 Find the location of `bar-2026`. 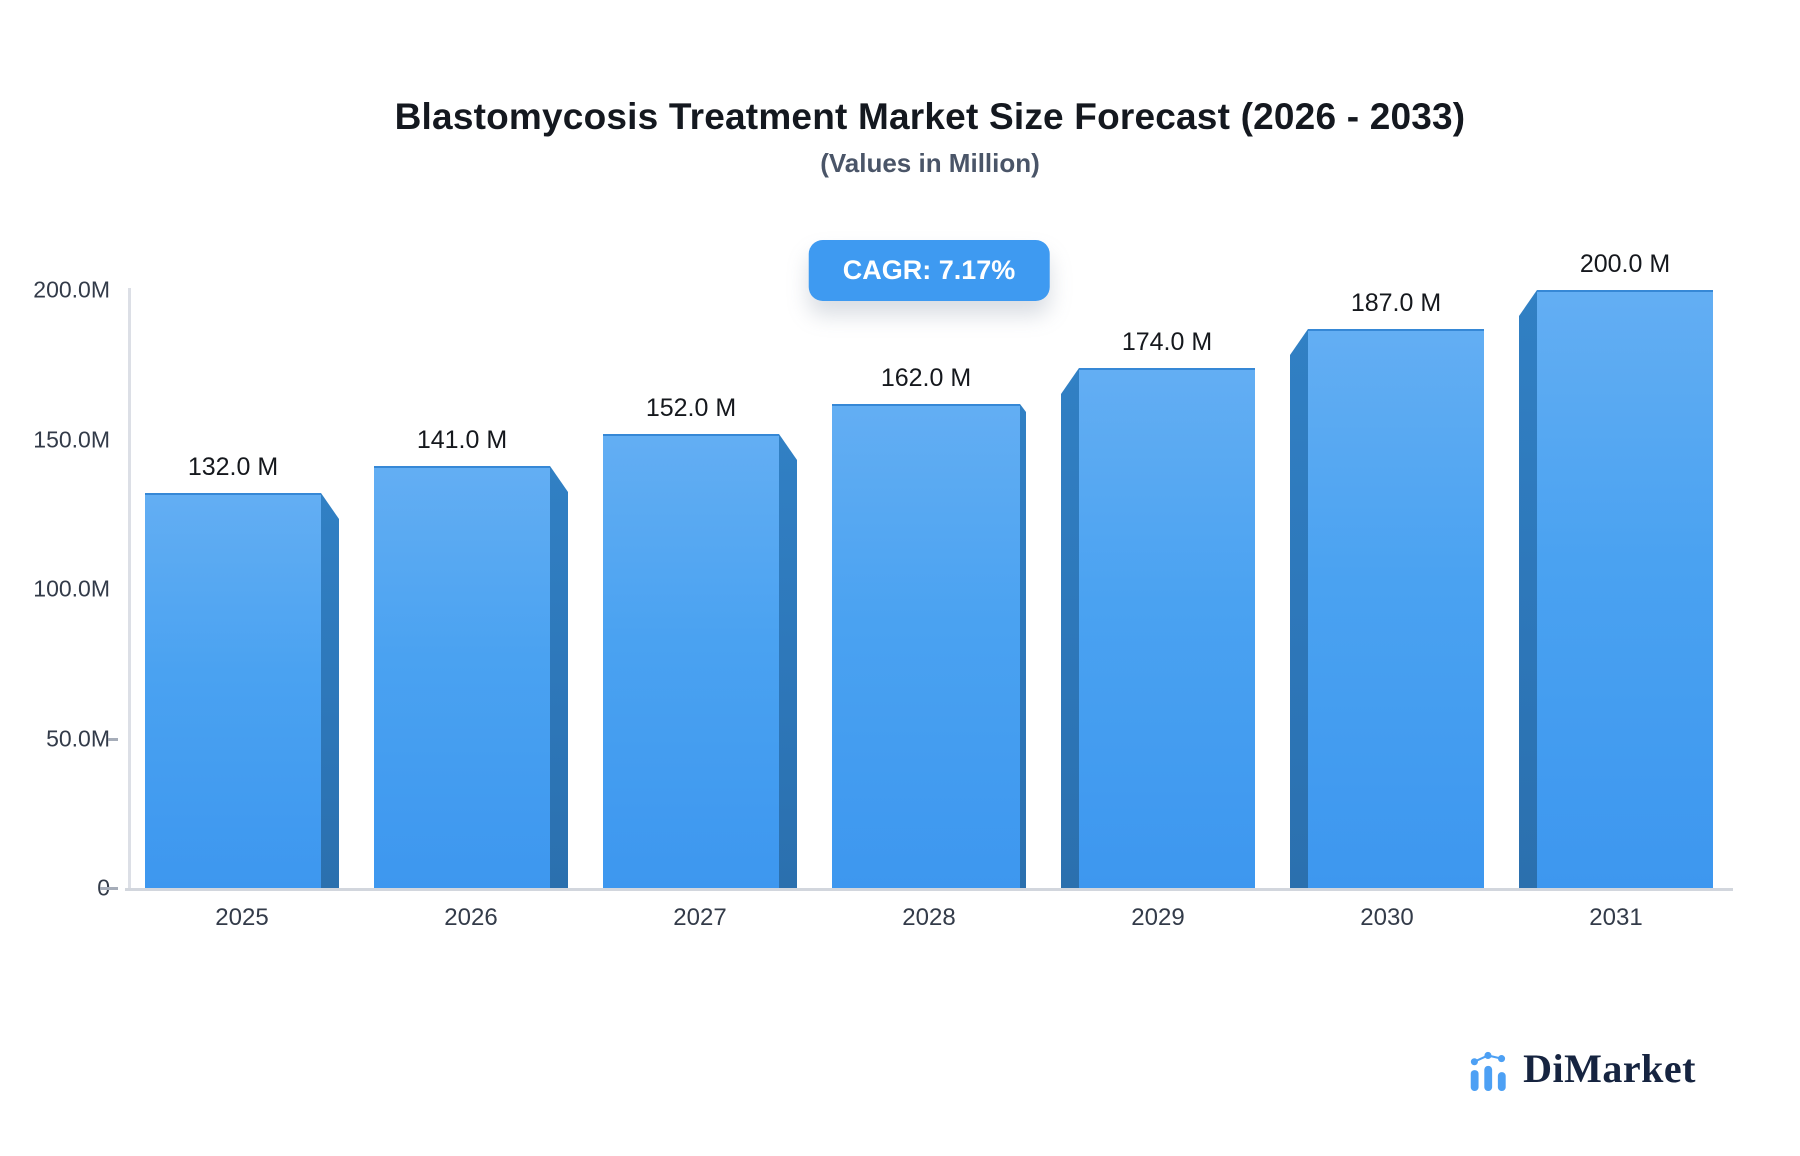

bar-2026 is located at coordinates (471, 677).